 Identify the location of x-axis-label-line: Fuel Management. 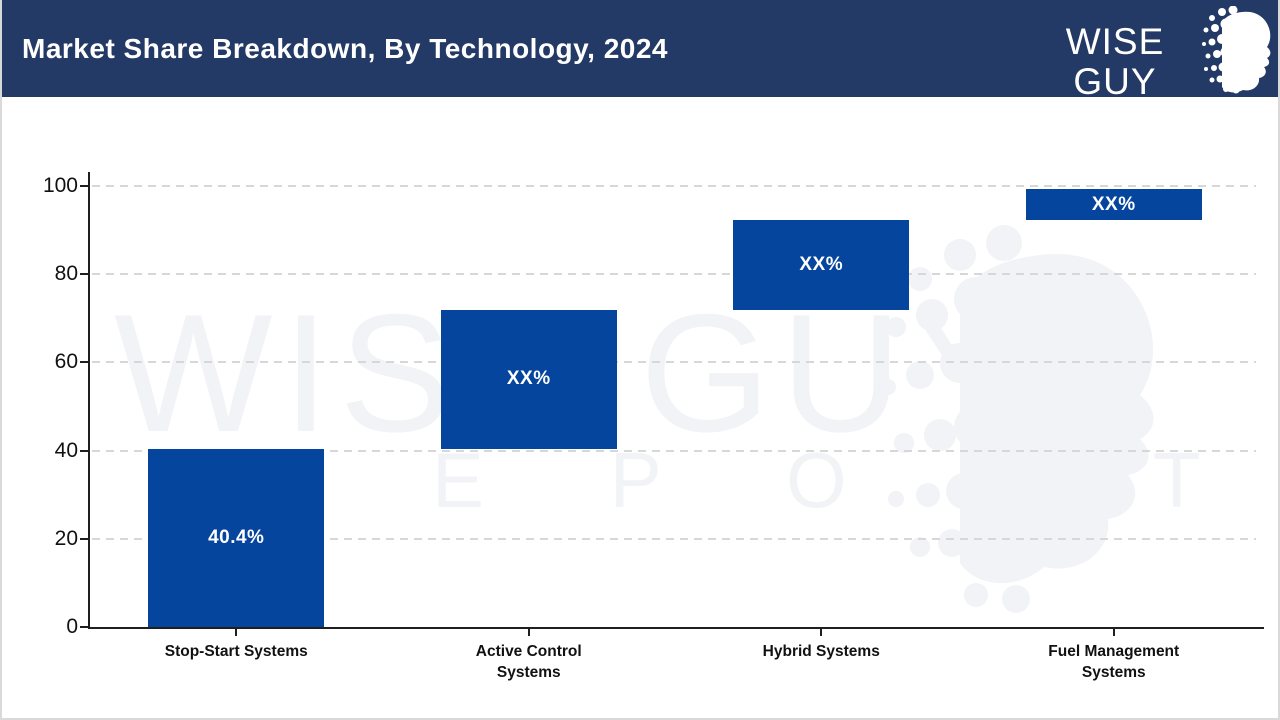
(1114, 651).